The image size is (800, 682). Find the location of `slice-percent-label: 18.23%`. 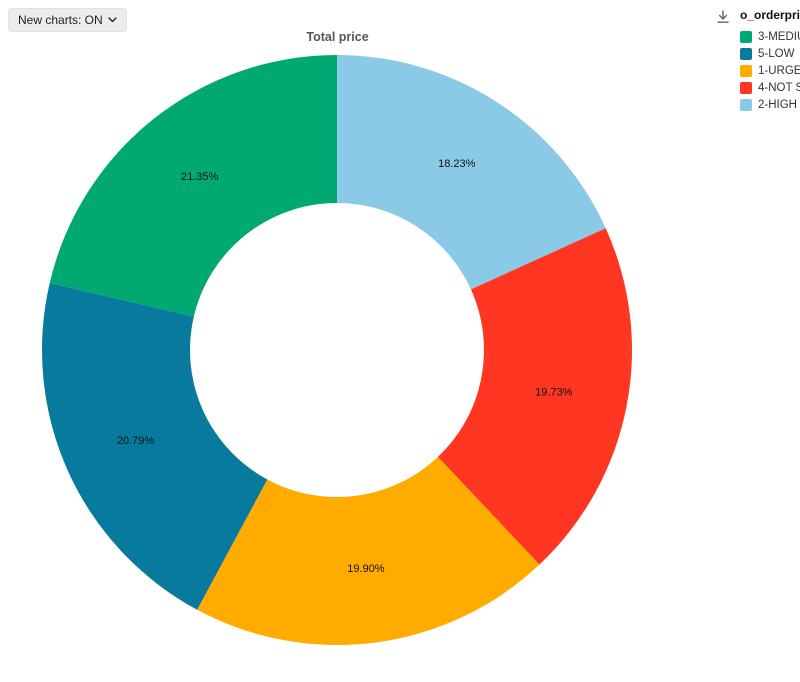

slice-percent-label: 18.23% is located at coordinates (457, 164).